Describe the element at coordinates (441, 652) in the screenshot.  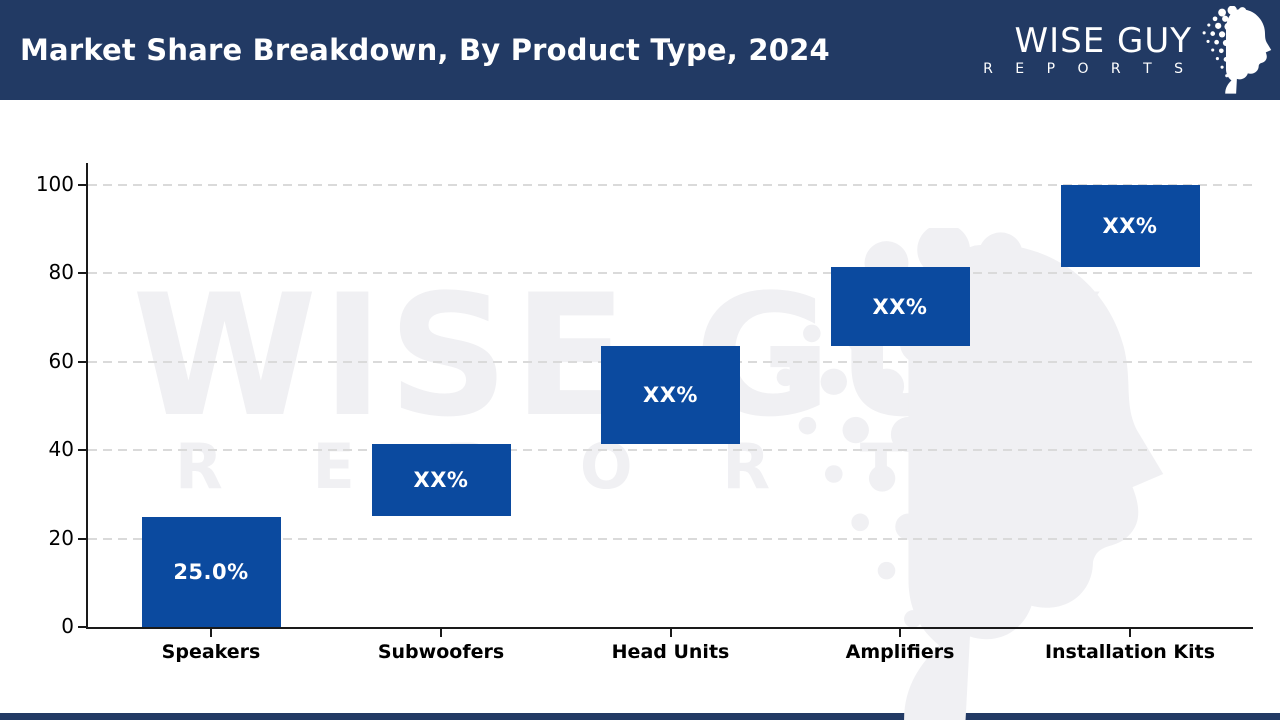
I see `x-axis-category-label: Subwoofers` at that location.